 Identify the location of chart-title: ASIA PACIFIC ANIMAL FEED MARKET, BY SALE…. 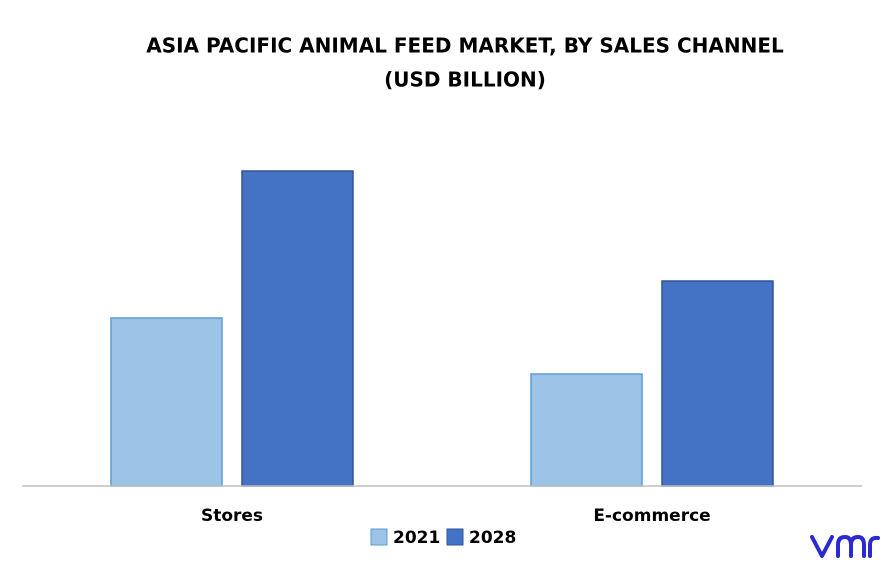
(465, 46).